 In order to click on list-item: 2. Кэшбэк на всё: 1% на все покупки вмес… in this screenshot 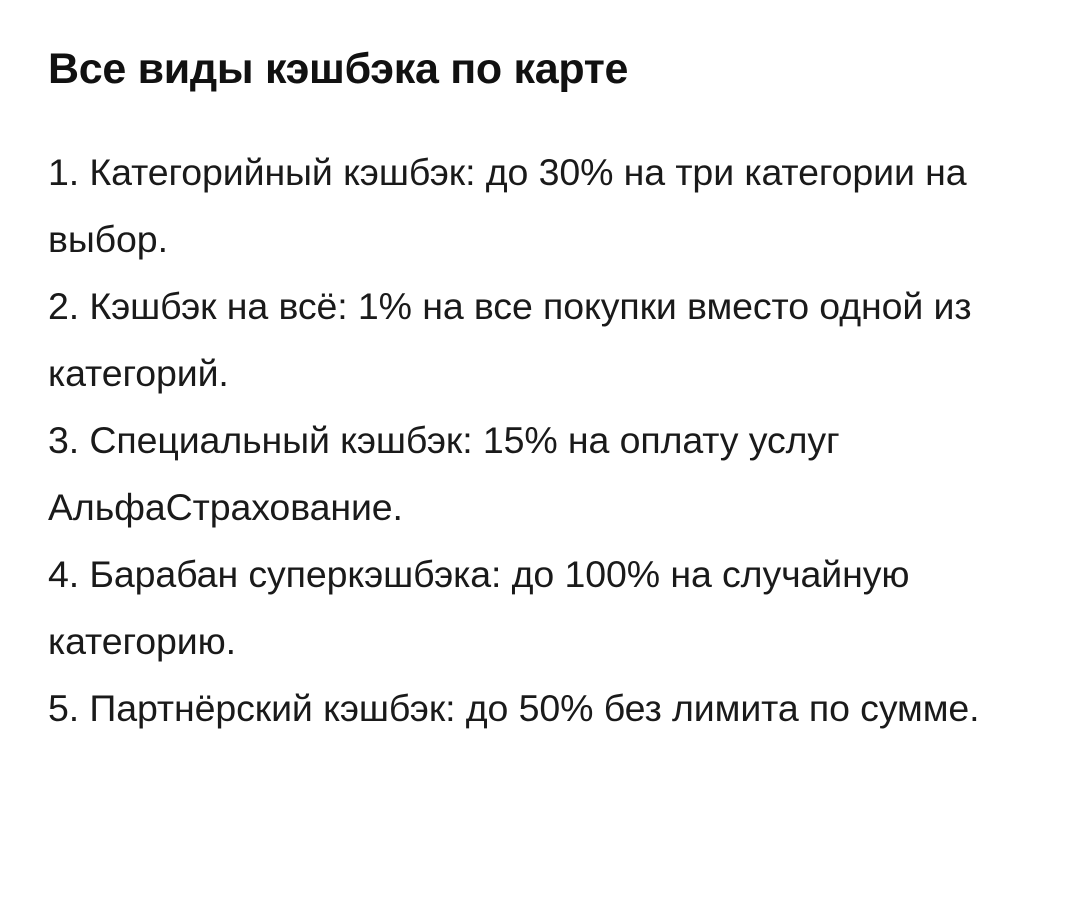, I will do `click(510, 339)`.